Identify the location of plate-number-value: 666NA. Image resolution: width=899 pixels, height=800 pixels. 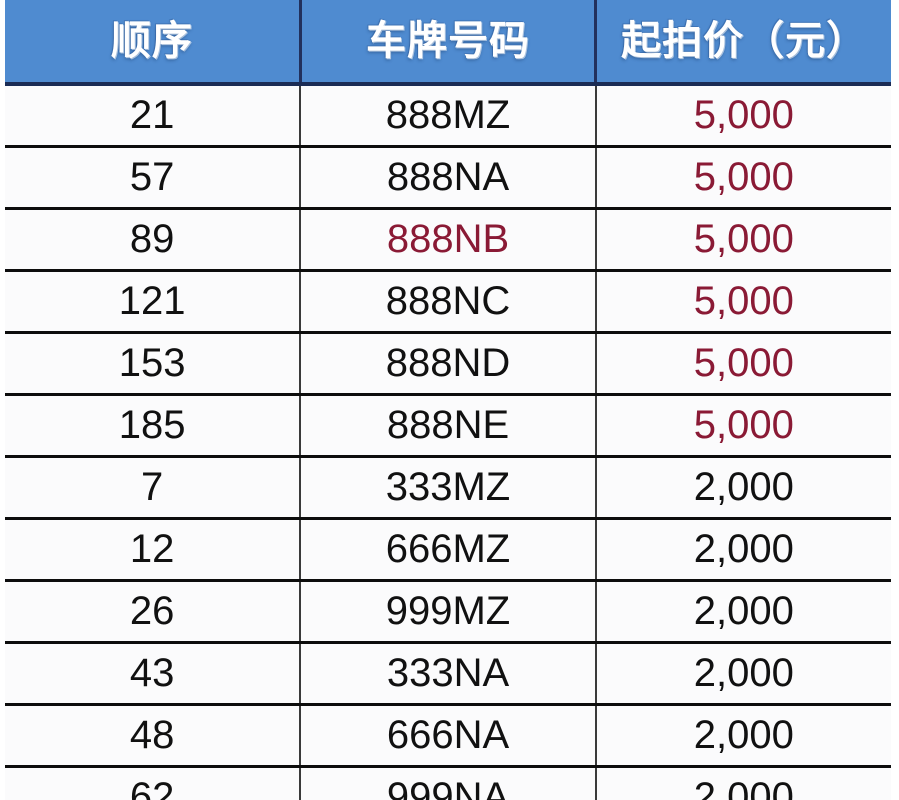
(448, 735).